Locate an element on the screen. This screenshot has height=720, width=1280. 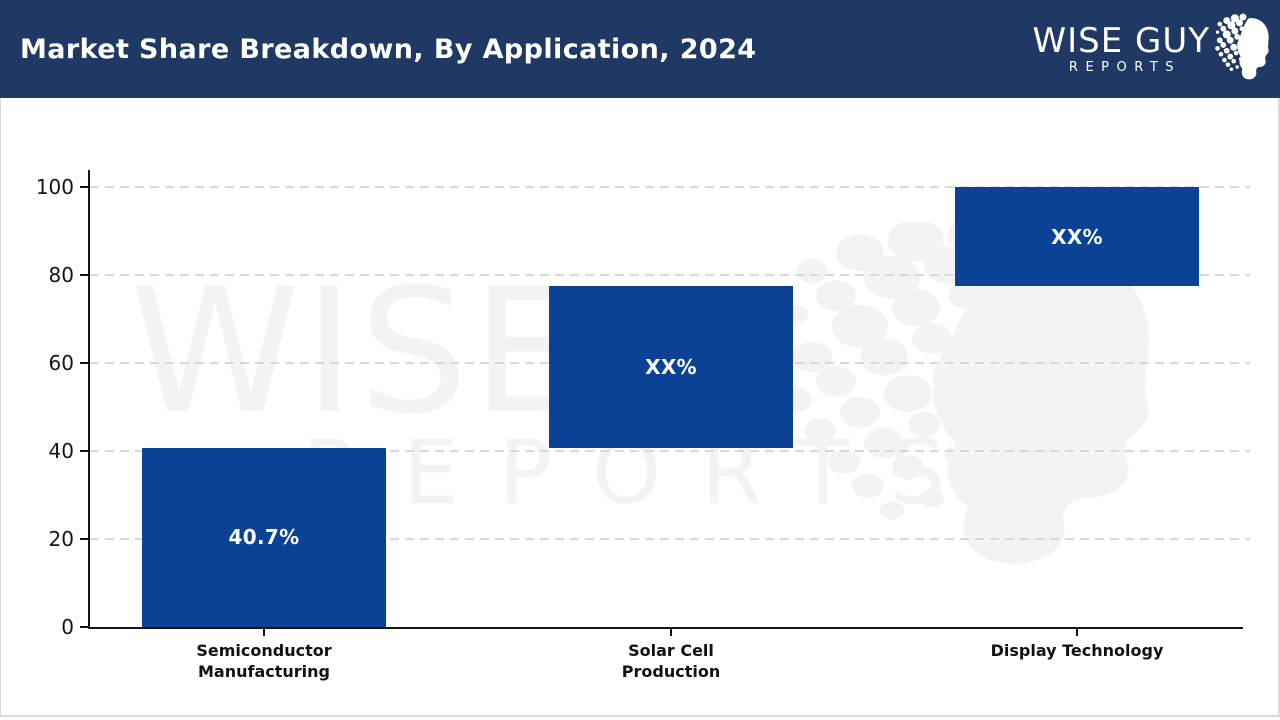
logo-text: WISE GUY REPORTS is located at coordinates (1121, 49).